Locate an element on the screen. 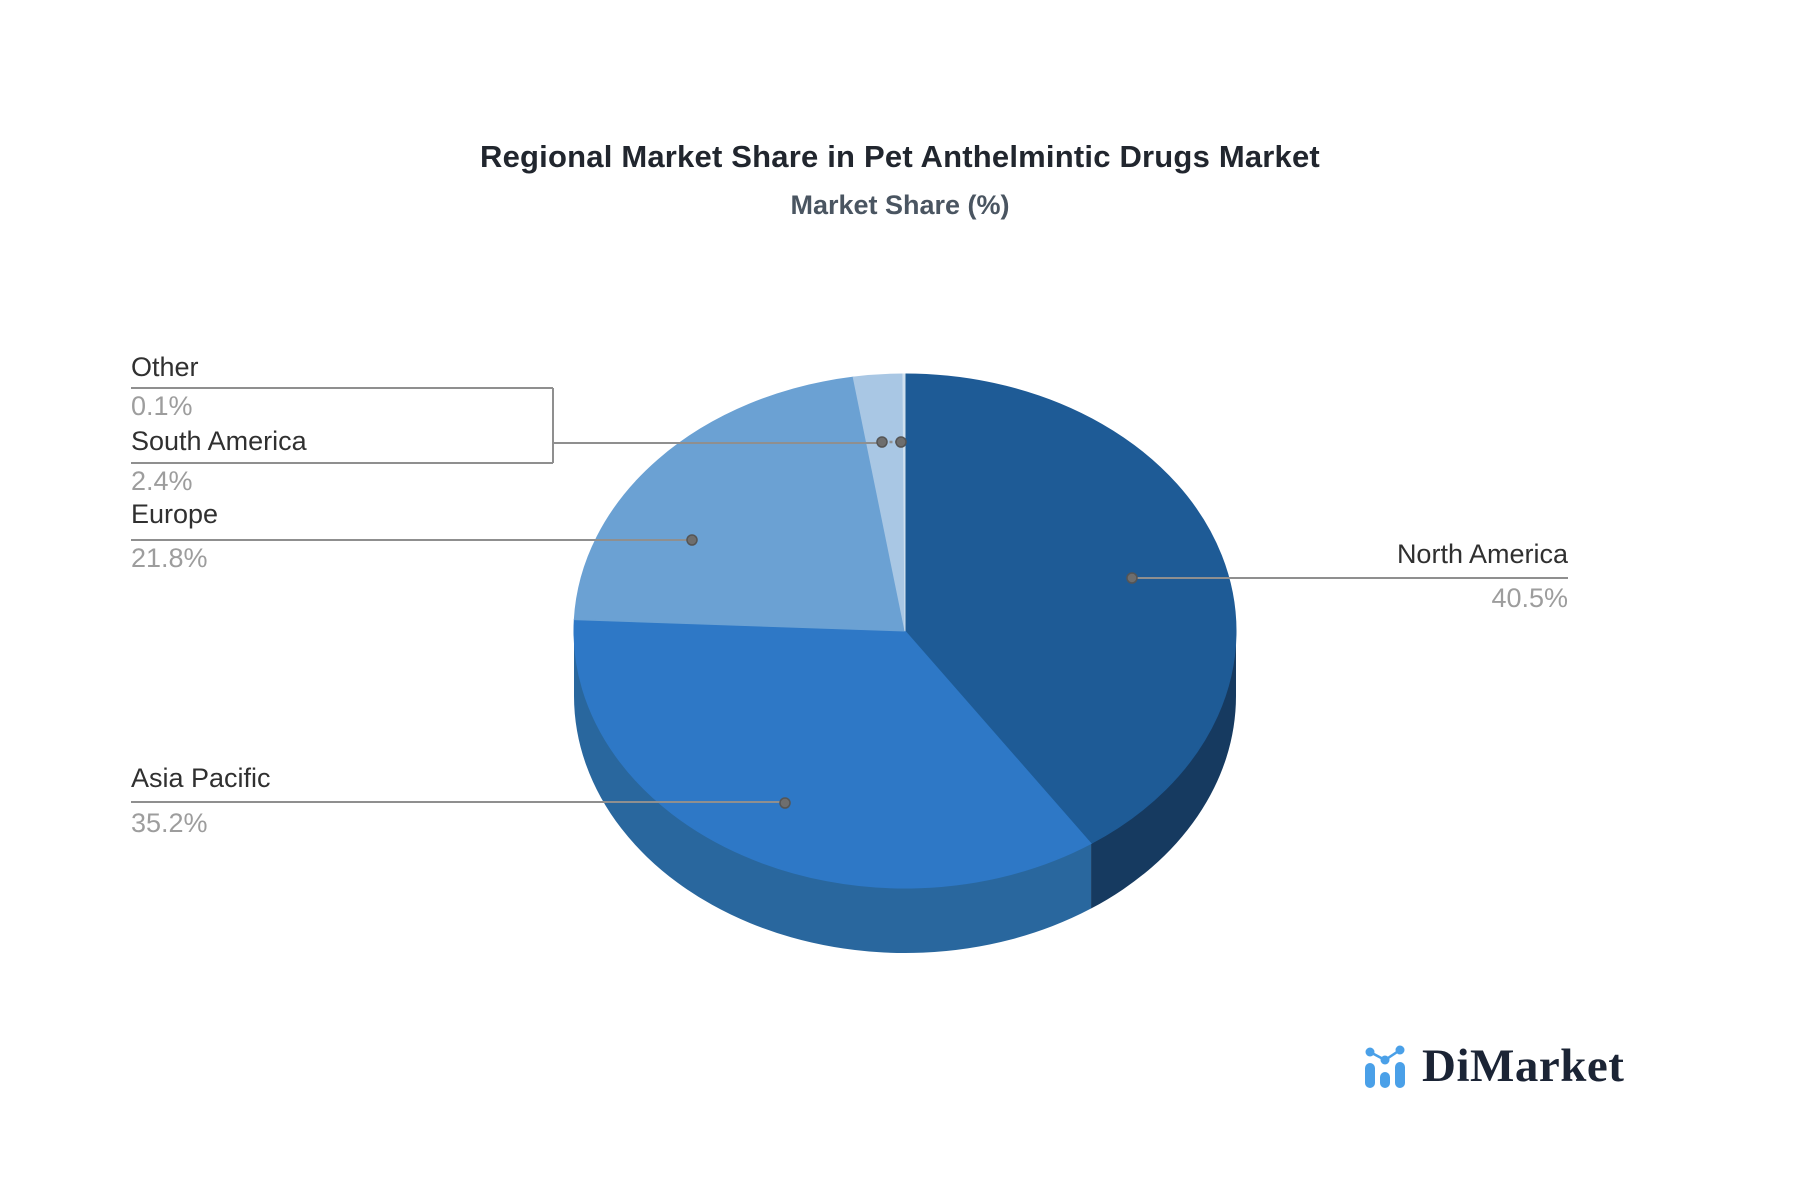  slice-label-europe: Europe is located at coordinates (175, 514).